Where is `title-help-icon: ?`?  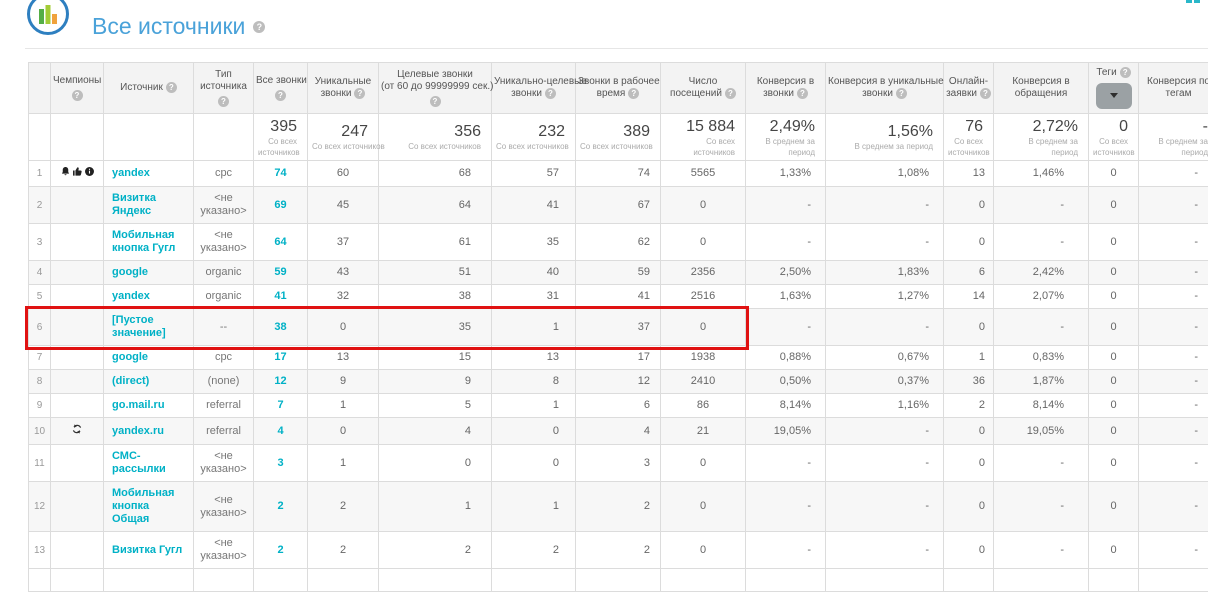 title-help-icon: ? is located at coordinates (259, 27).